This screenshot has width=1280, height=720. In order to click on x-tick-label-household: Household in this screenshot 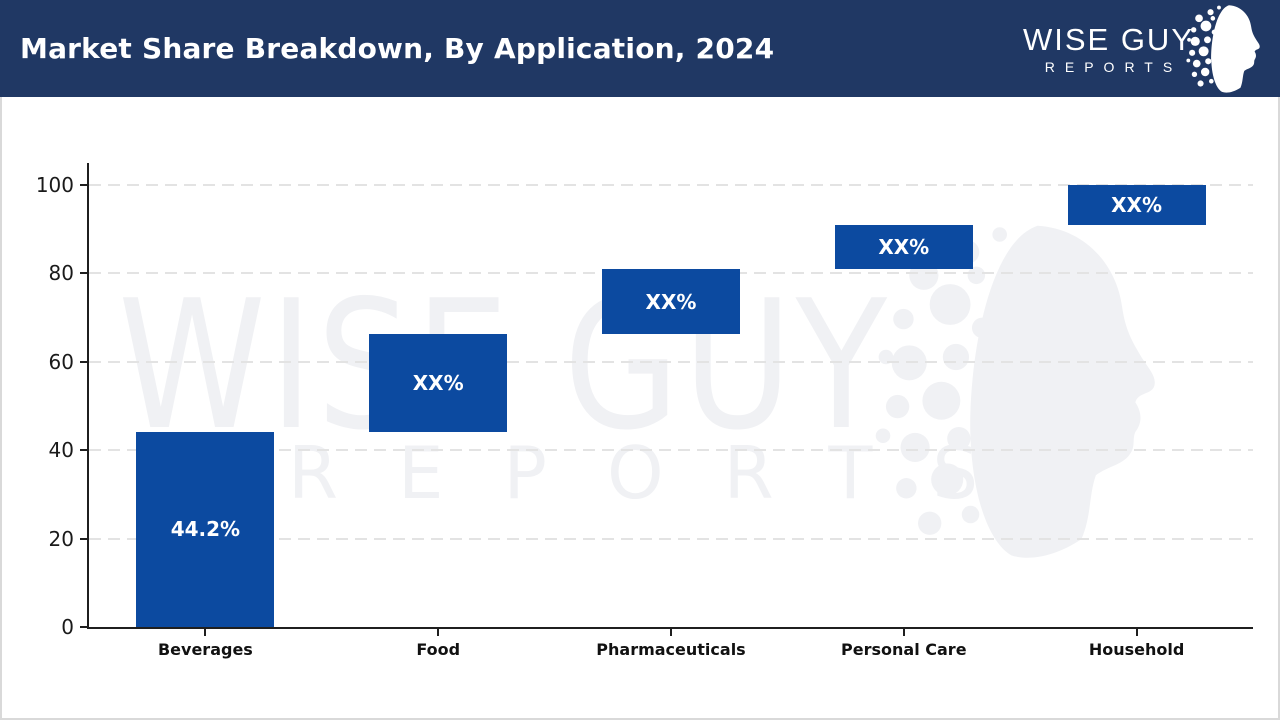, I will do `click(1136, 649)`.